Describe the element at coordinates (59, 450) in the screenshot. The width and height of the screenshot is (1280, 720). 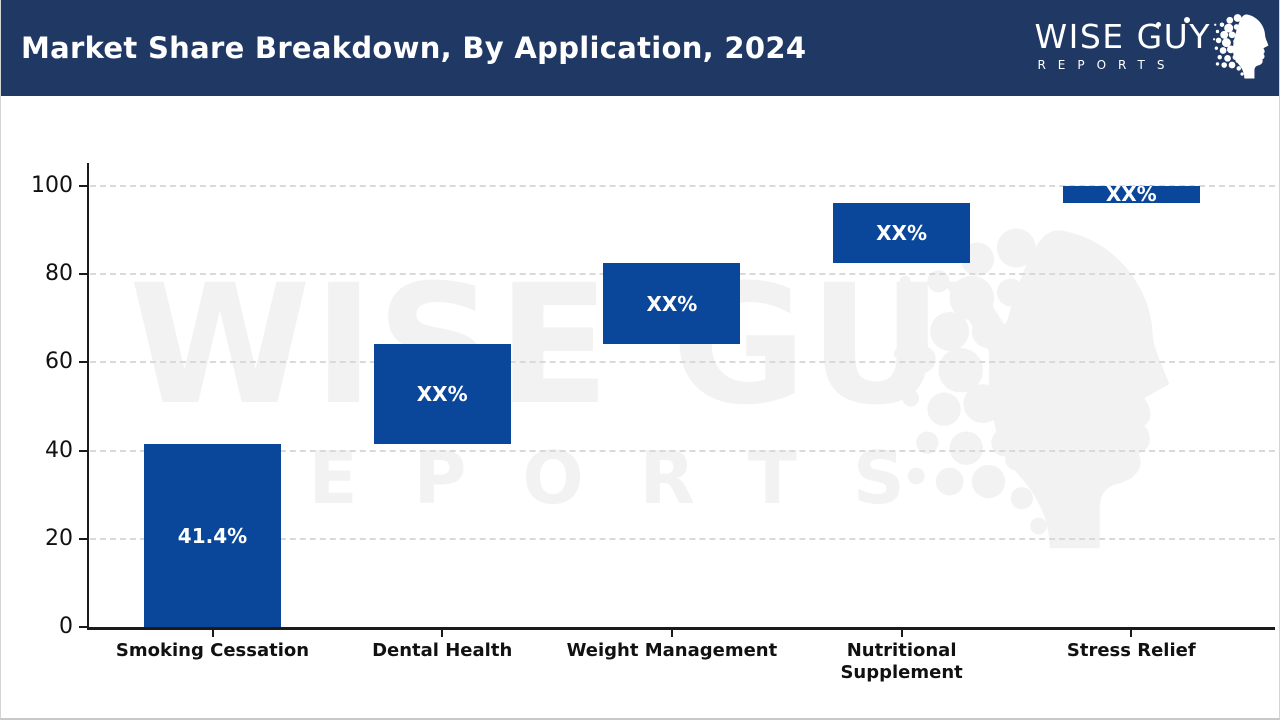
I see `y-axis-tick-label: 40` at that location.